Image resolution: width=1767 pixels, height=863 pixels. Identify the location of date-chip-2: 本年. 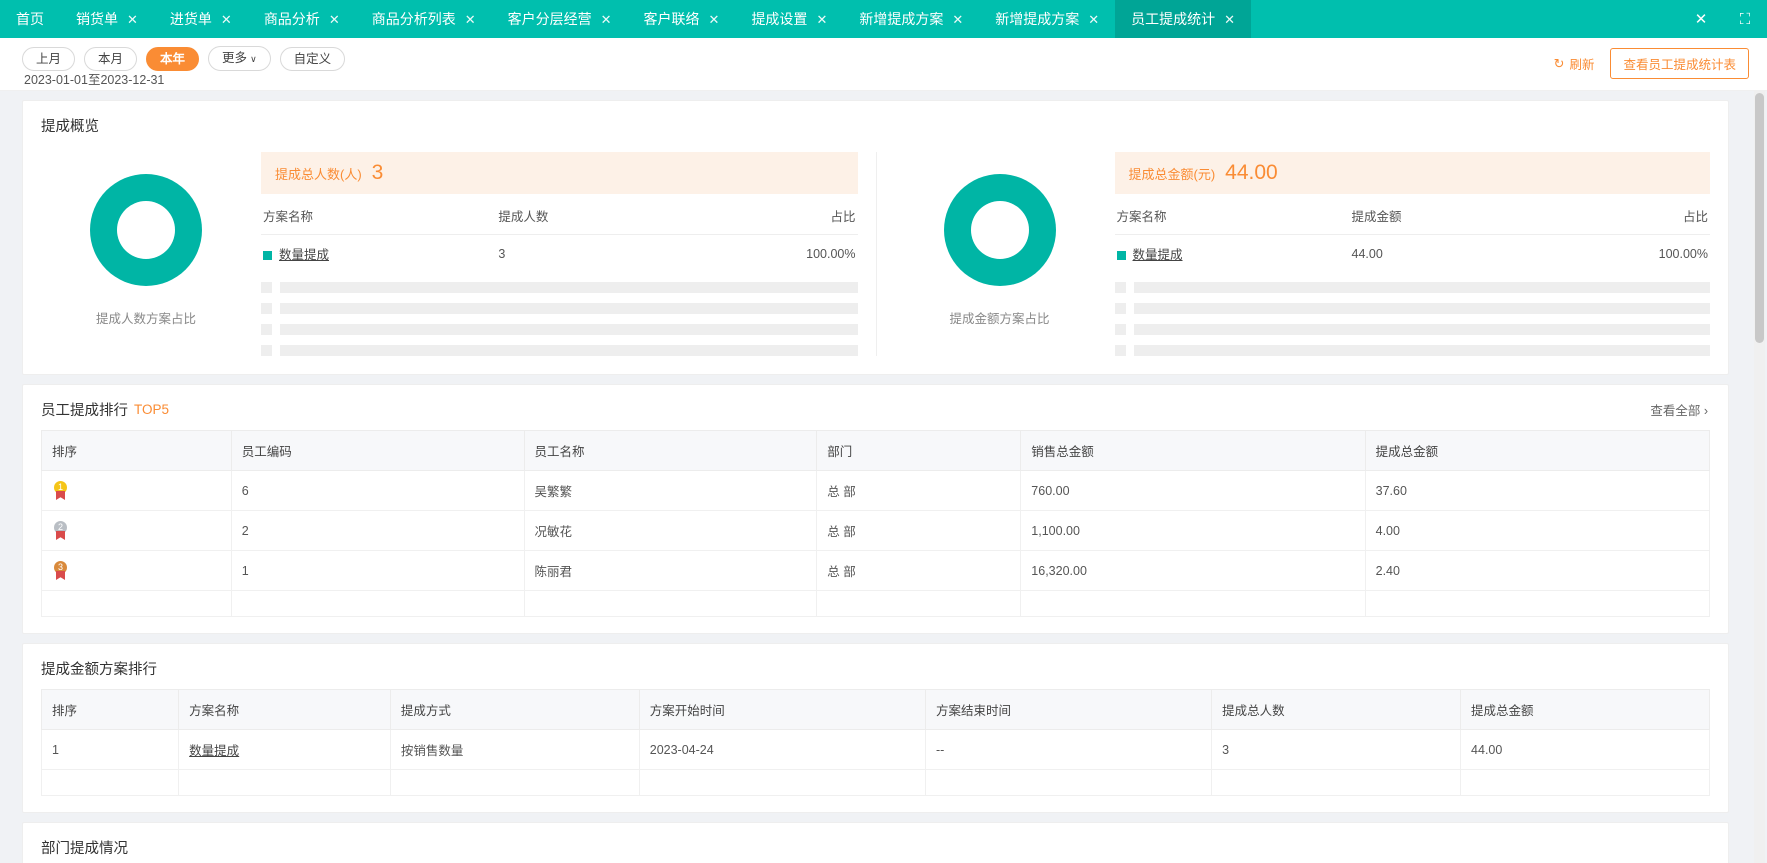
(173, 58).